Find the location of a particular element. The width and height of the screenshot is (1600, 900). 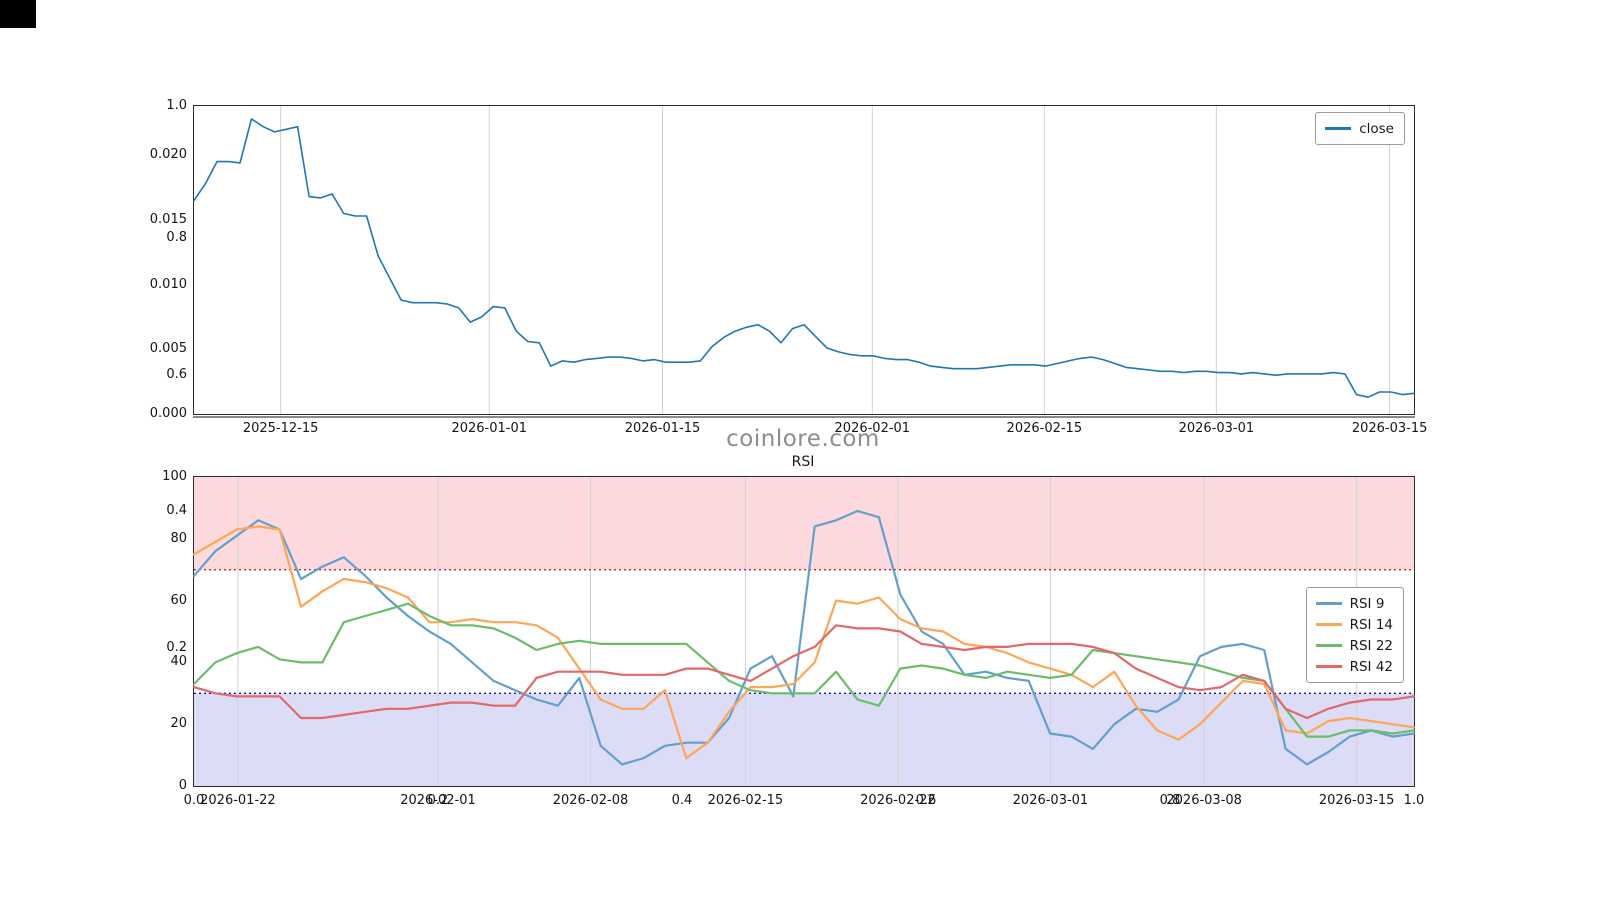

legend-item-rsi-42: RSI 42 is located at coordinates (1354, 666).